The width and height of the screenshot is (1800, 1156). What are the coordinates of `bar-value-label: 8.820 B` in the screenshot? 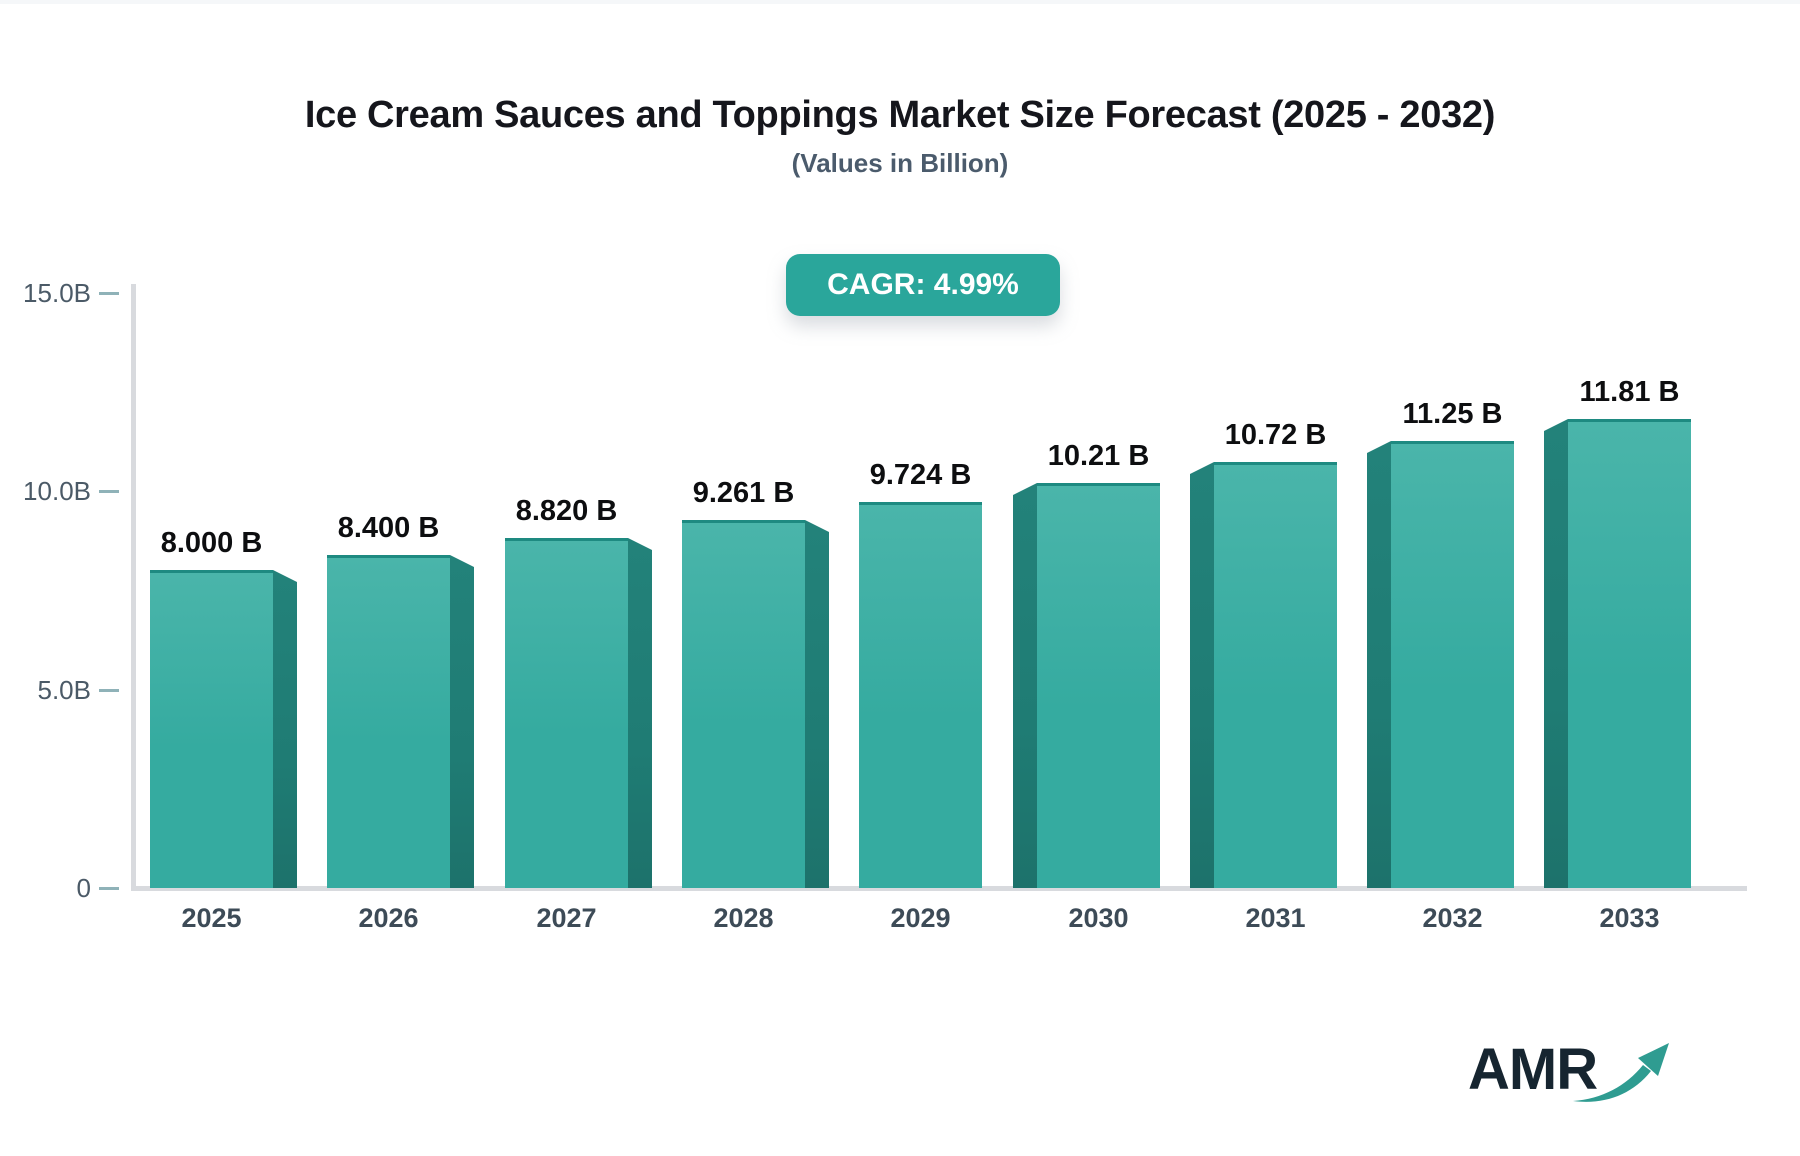 It's located at (566, 511).